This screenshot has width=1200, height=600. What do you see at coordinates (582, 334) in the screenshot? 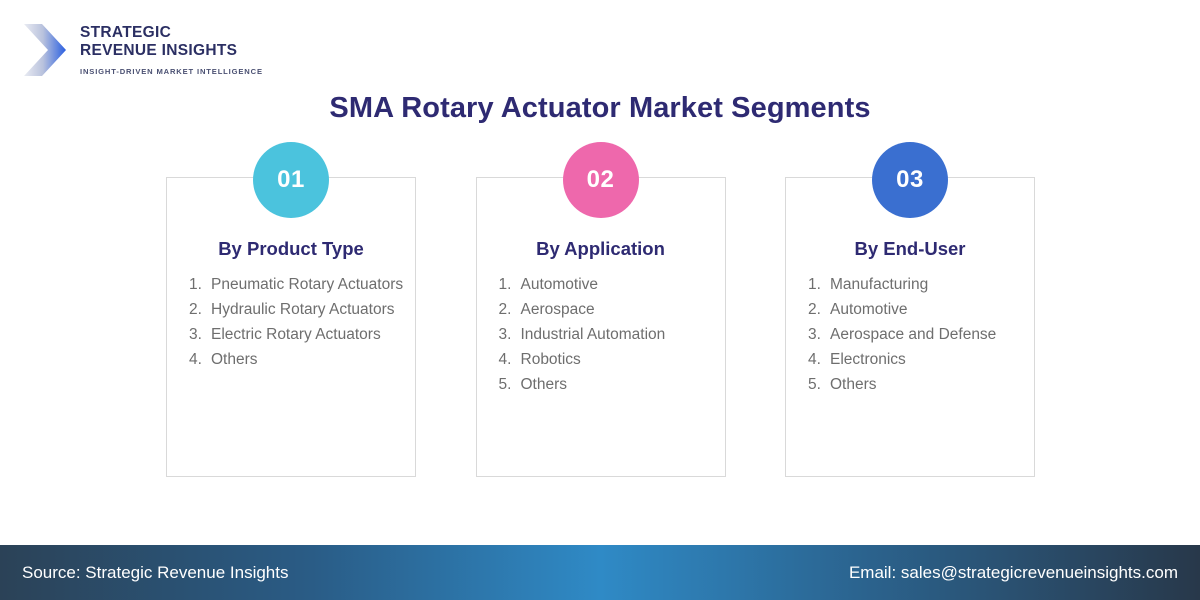
I see `list-item: Industrial Automation` at bounding box center [582, 334].